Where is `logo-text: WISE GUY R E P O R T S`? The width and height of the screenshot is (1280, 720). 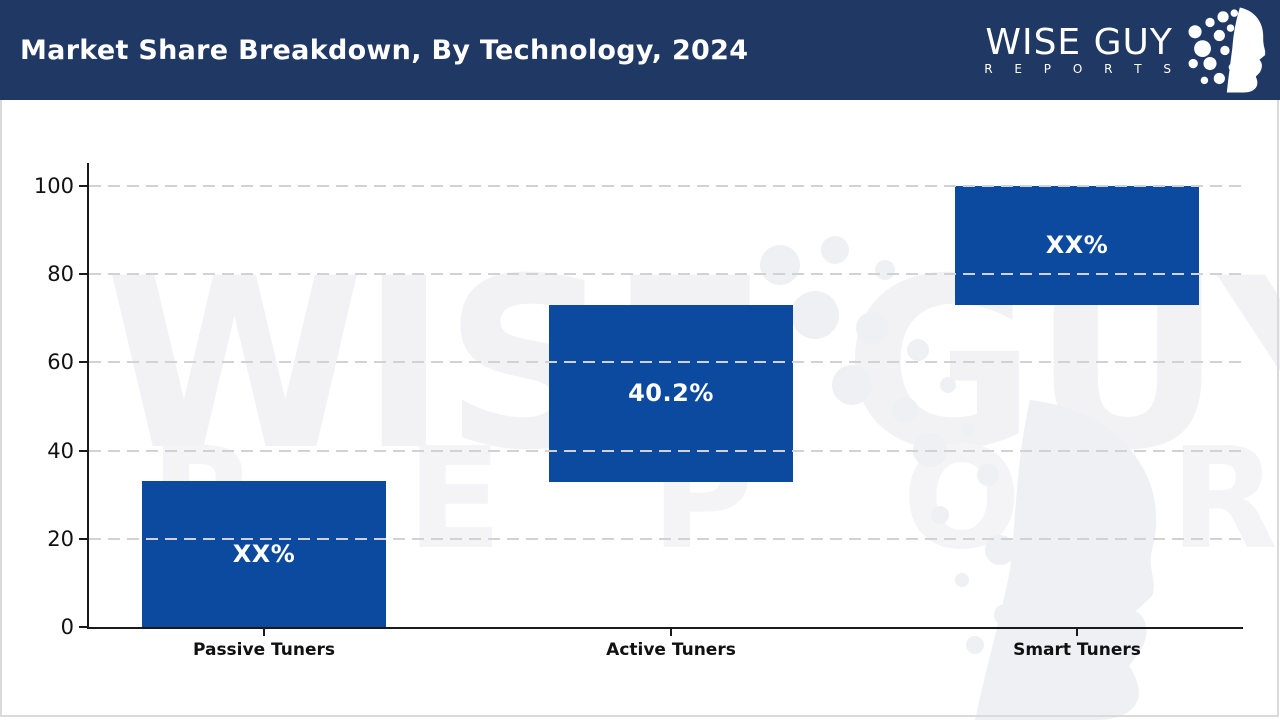 logo-text: WISE GUY R E P O R T S is located at coordinates (1079, 49).